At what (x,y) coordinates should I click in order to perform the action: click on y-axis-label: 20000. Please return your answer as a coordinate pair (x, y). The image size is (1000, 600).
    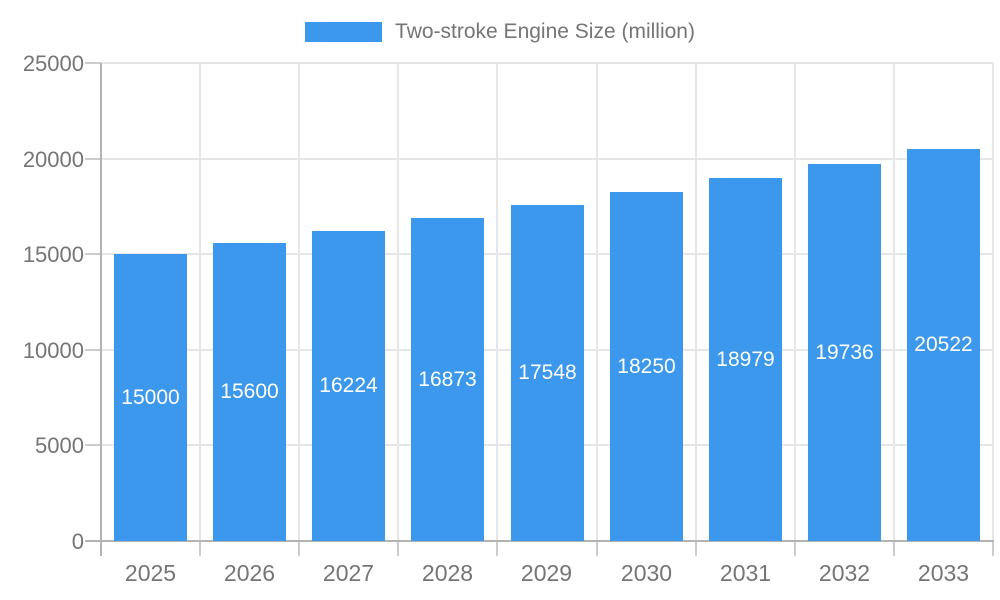
    Looking at the image, I should click on (53, 159).